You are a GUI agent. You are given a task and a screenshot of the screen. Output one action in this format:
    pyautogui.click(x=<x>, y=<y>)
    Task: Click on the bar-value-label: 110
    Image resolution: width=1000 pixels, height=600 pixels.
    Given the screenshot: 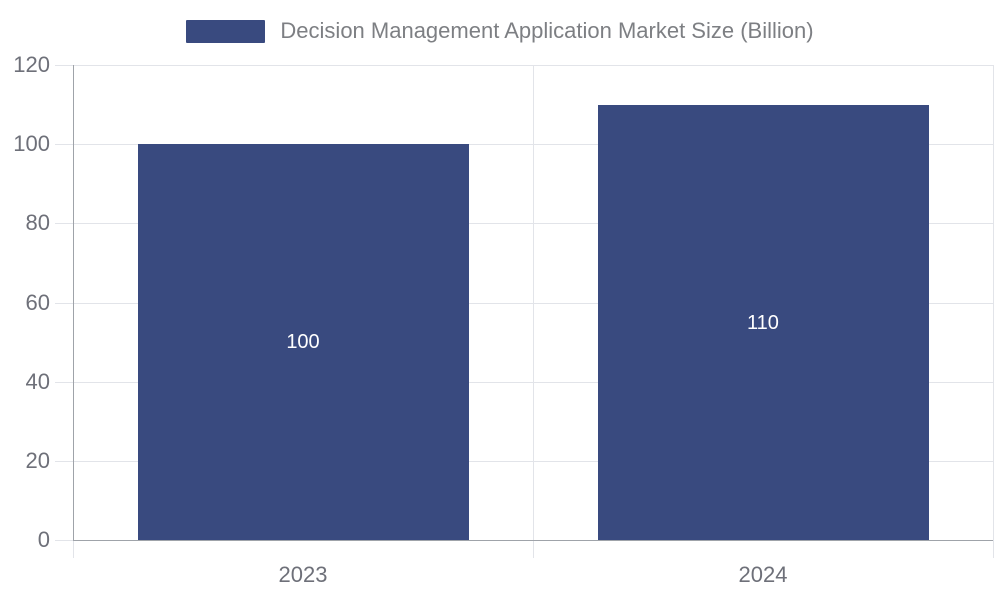 What is the action you would take?
    pyautogui.click(x=763, y=323)
    